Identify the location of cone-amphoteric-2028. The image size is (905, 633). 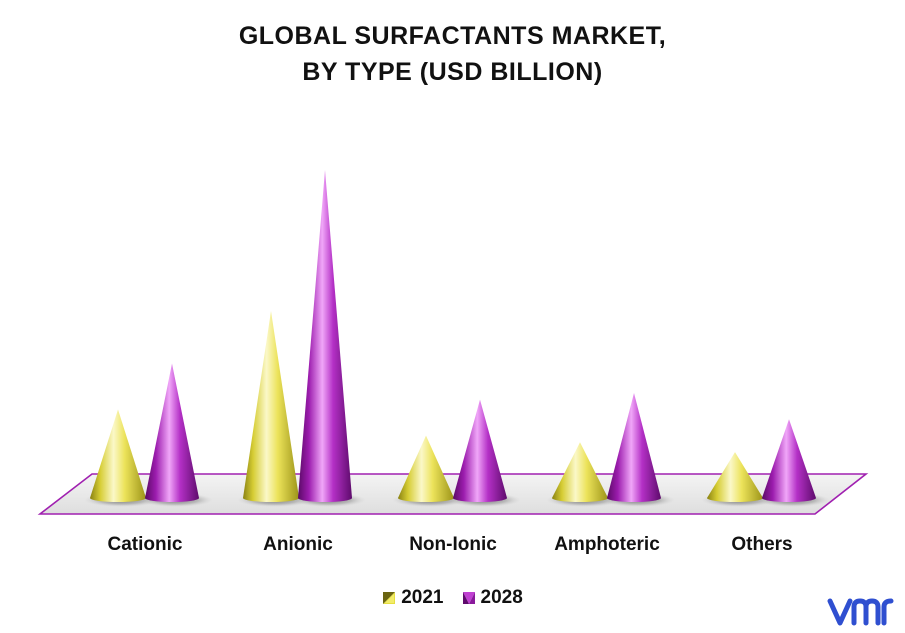
(634, 447).